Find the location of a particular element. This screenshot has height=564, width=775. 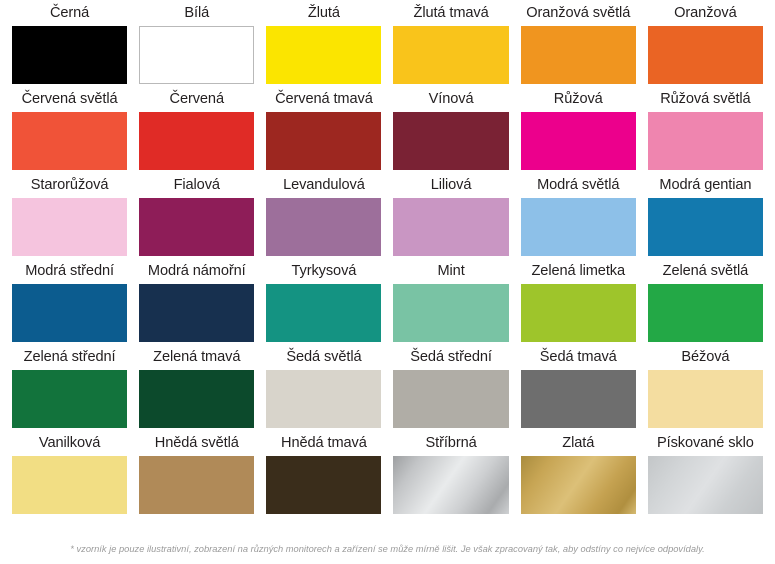

swatch-label: Oranžová is located at coordinates (705, 13).